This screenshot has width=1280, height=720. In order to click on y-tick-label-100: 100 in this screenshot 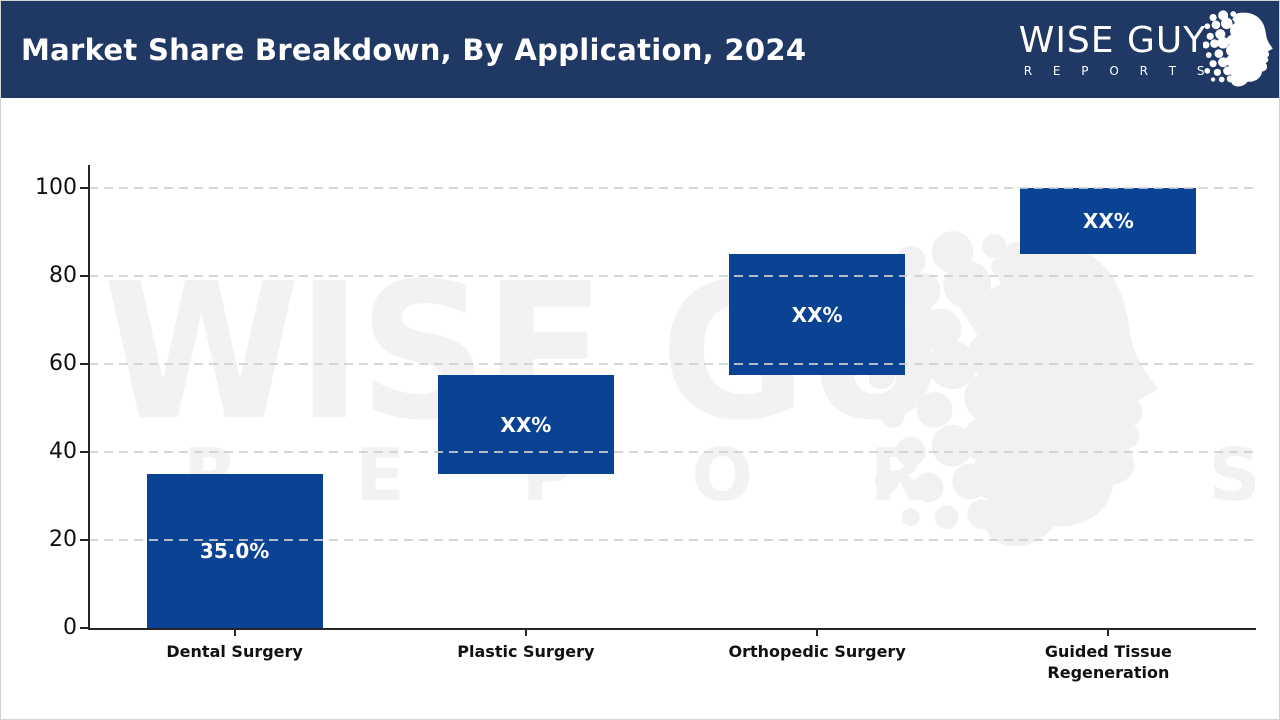, I will do `click(56, 187)`.